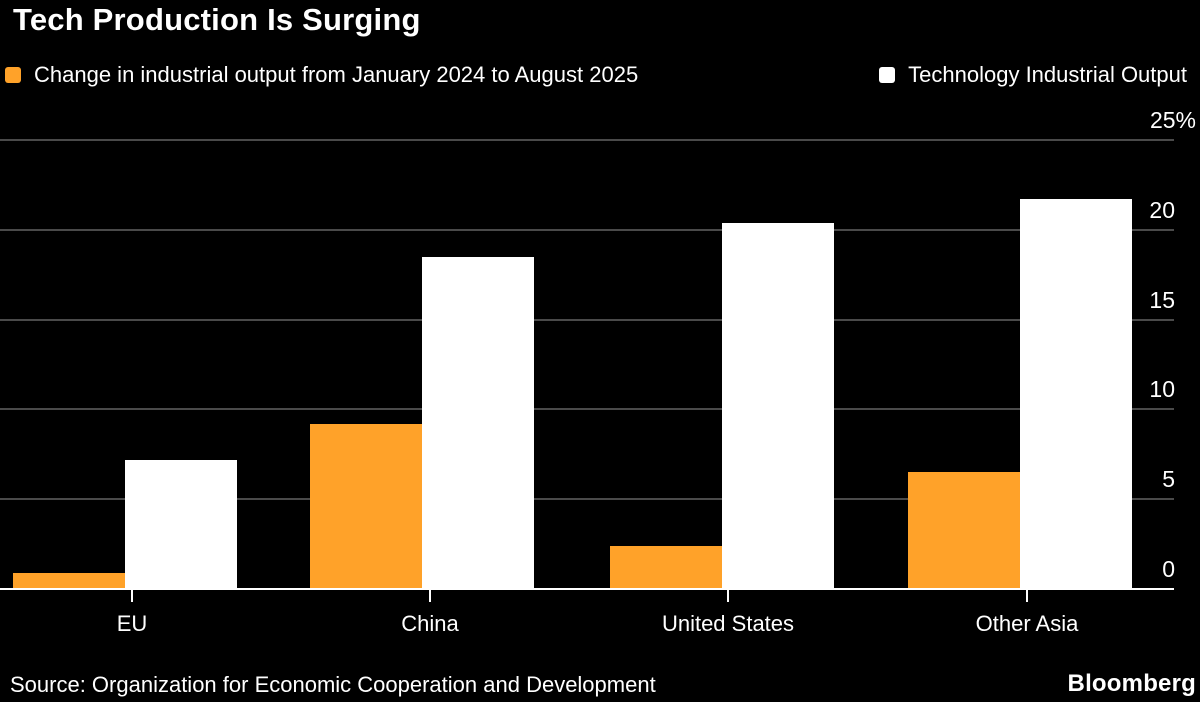 This screenshot has height=702, width=1200. What do you see at coordinates (666, 567) in the screenshot?
I see `bar-united-states-change` at bounding box center [666, 567].